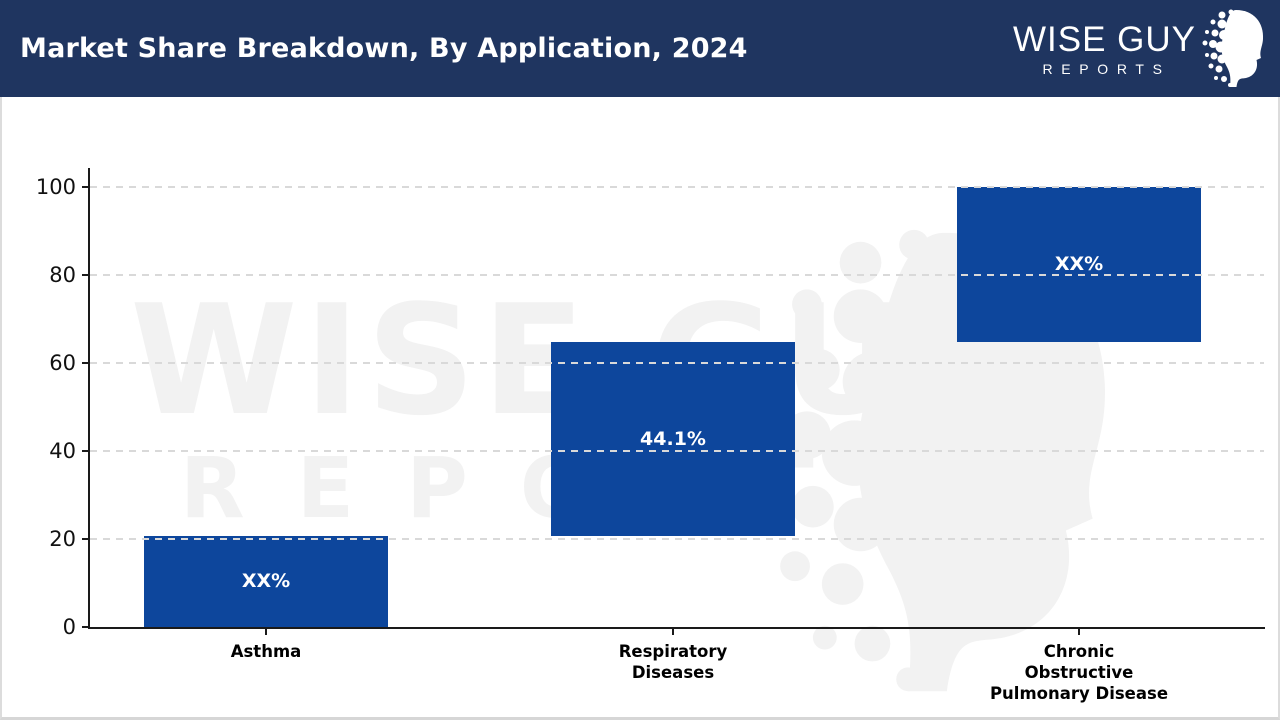 This screenshot has height=720, width=1280. Describe the element at coordinates (55, 187) in the screenshot. I see `y-axis-tick-label: 100` at that location.